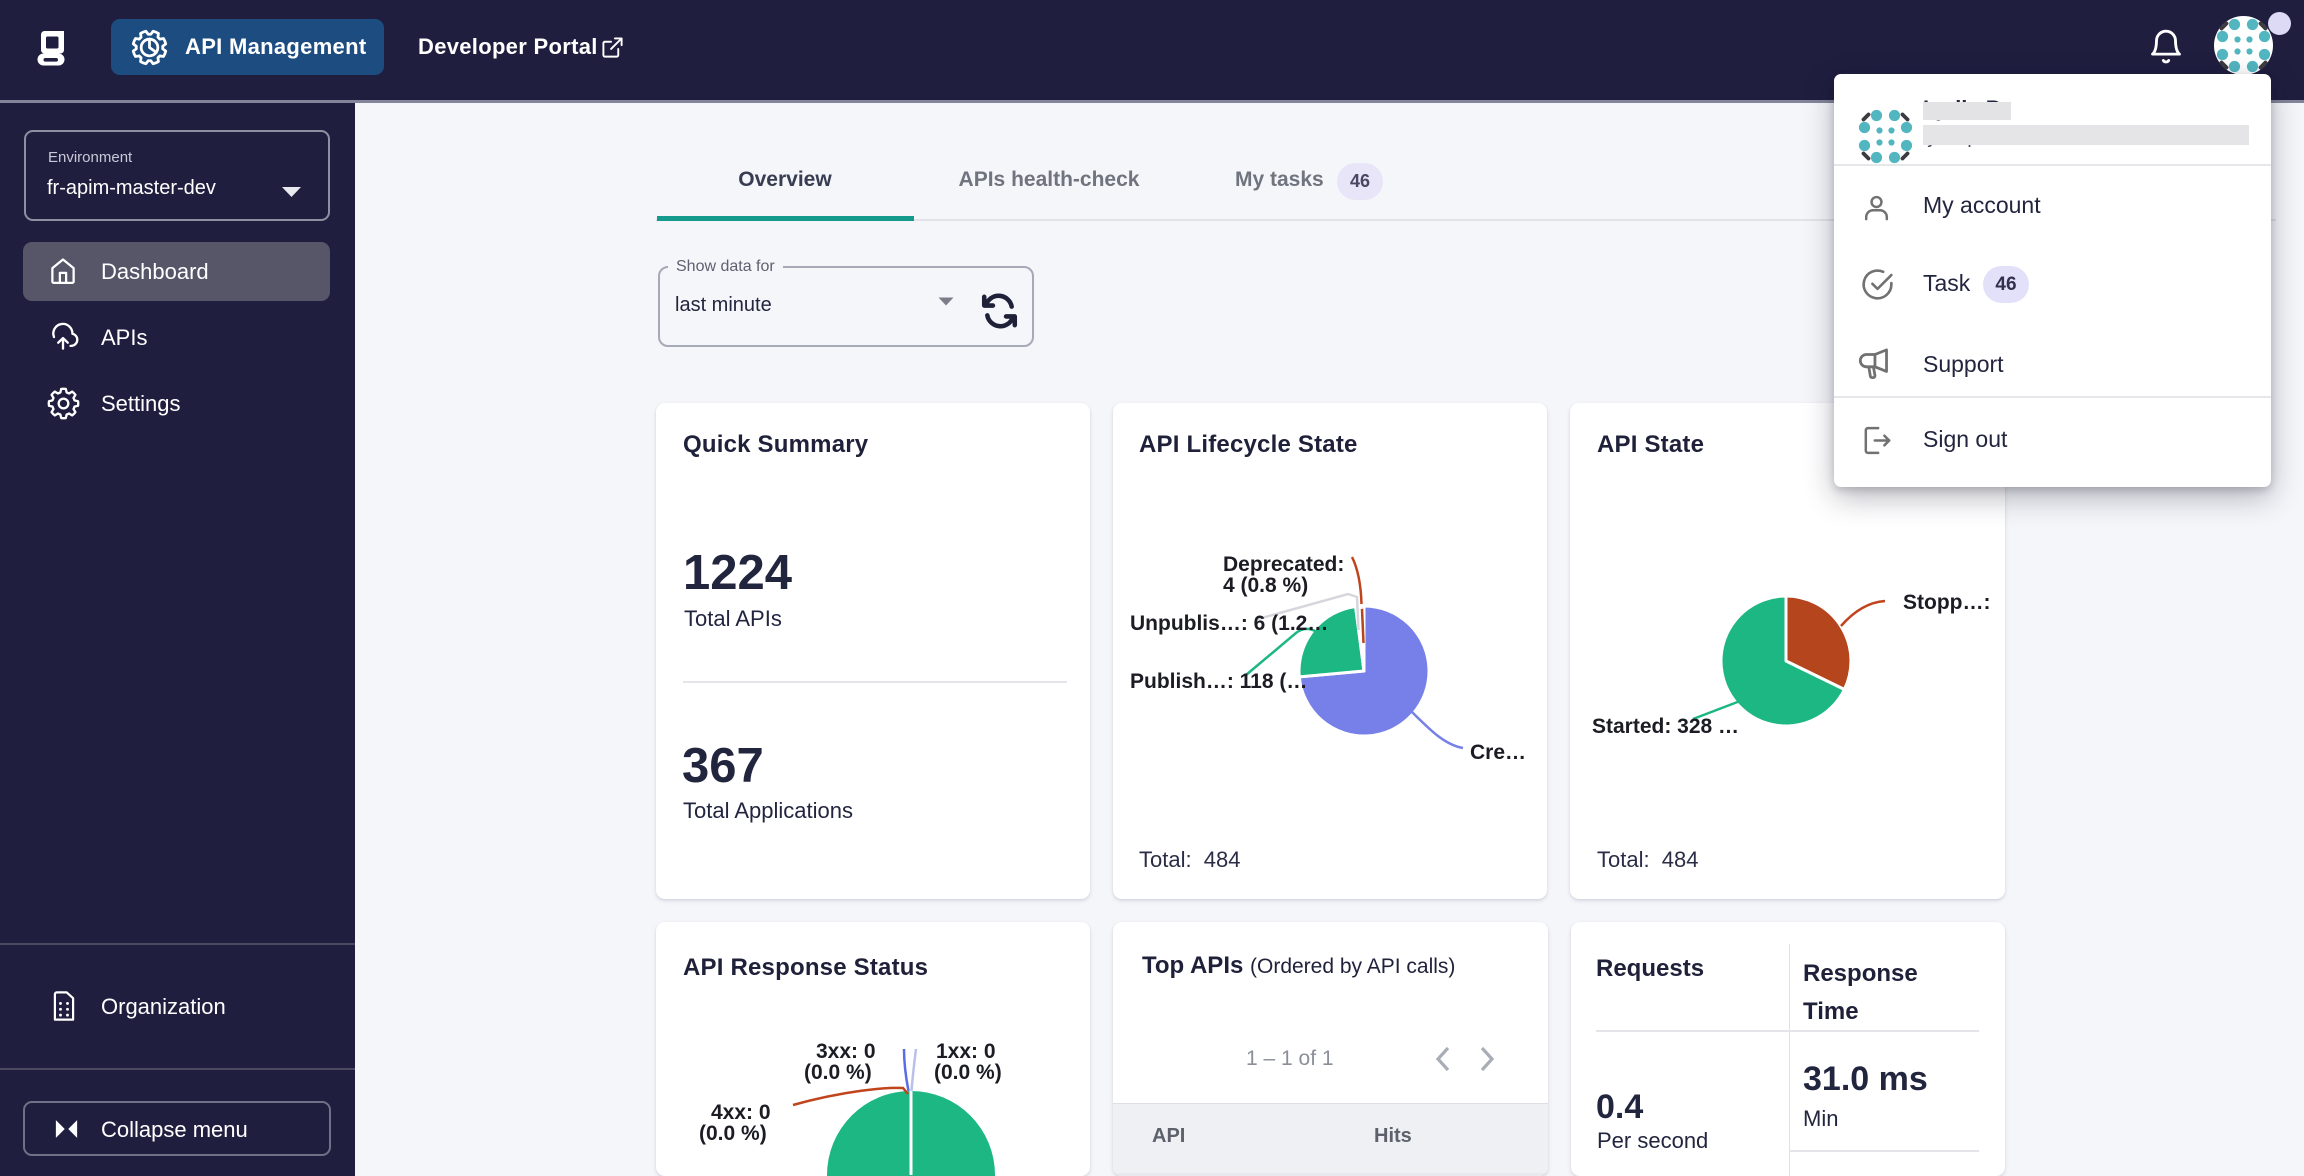 This screenshot has height=1176, width=2304. What do you see at coordinates (966, 1051) in the screenshot?
I see `svg-text: 1xx: 0` at bounding box center [966, 1051].